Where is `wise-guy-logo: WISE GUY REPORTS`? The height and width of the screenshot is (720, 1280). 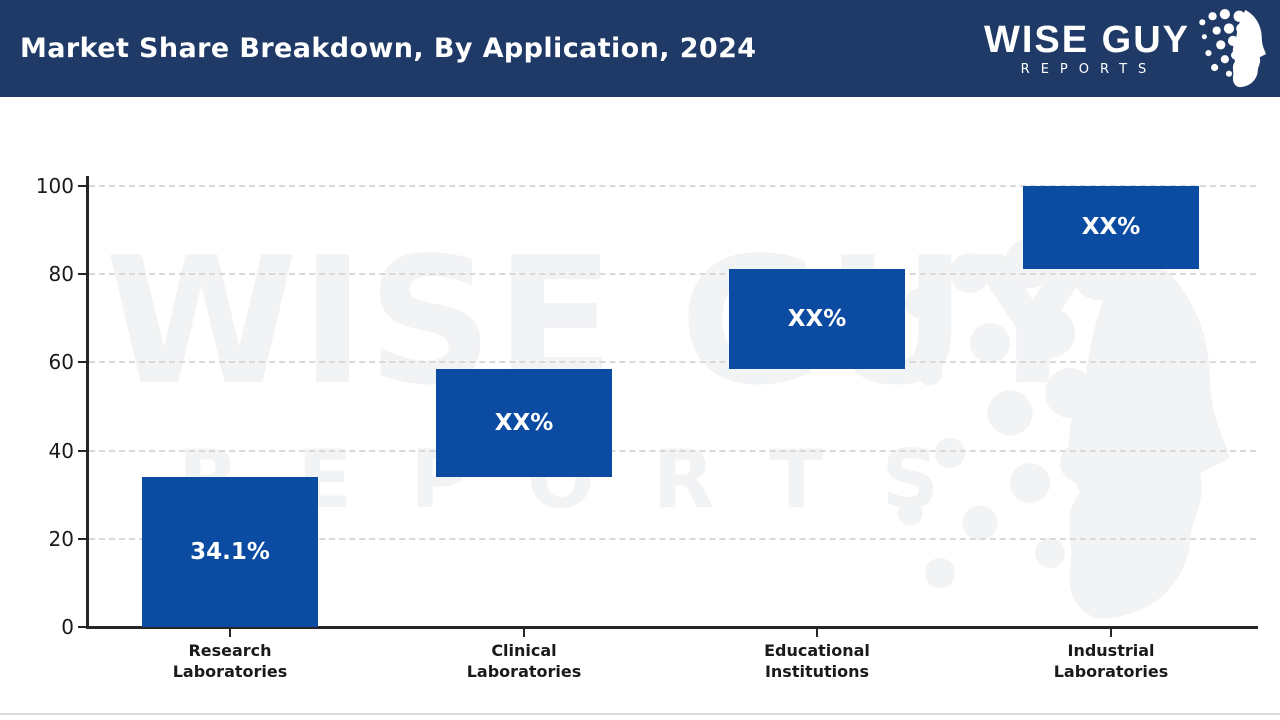
wise-guy-logo: WISE GUY REPORTS is located at coordinates (1125, 48).